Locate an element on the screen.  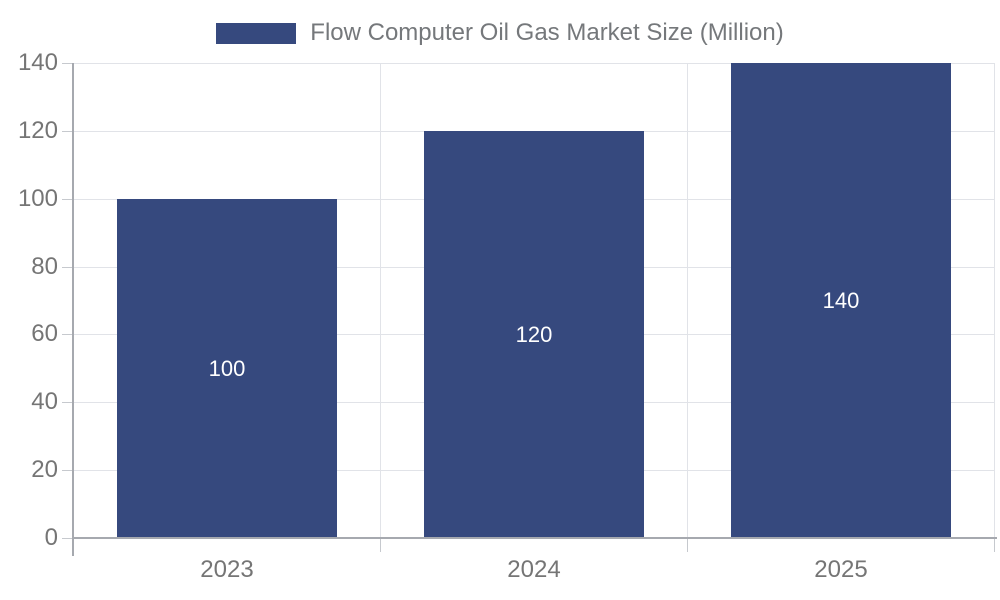
y-axis-tick-label: 0 is located at coordinates (51, 537).